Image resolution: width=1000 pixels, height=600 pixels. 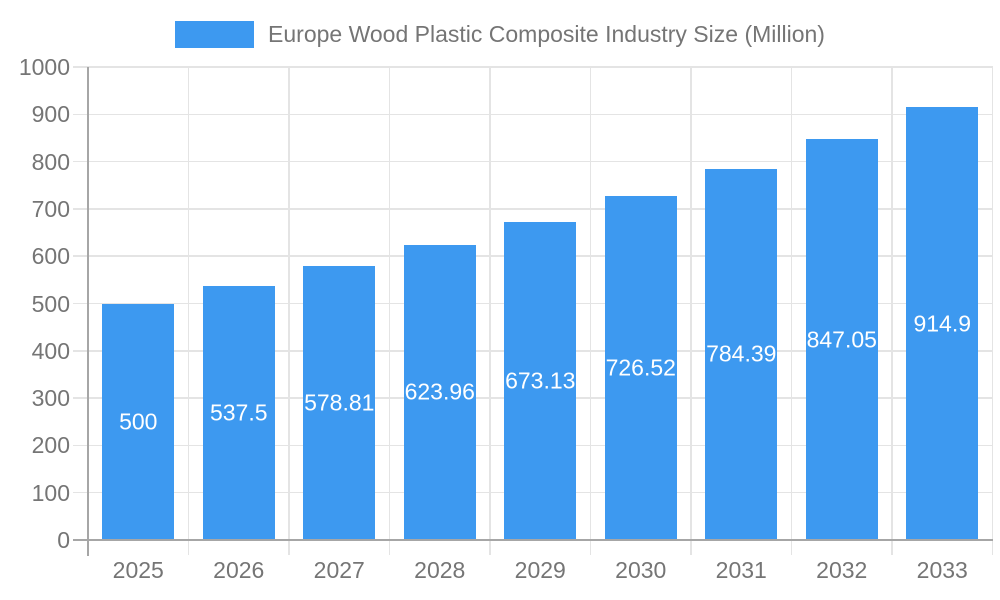 I want to click on bar-value-label: 726.52, so click(x=640, y=367).